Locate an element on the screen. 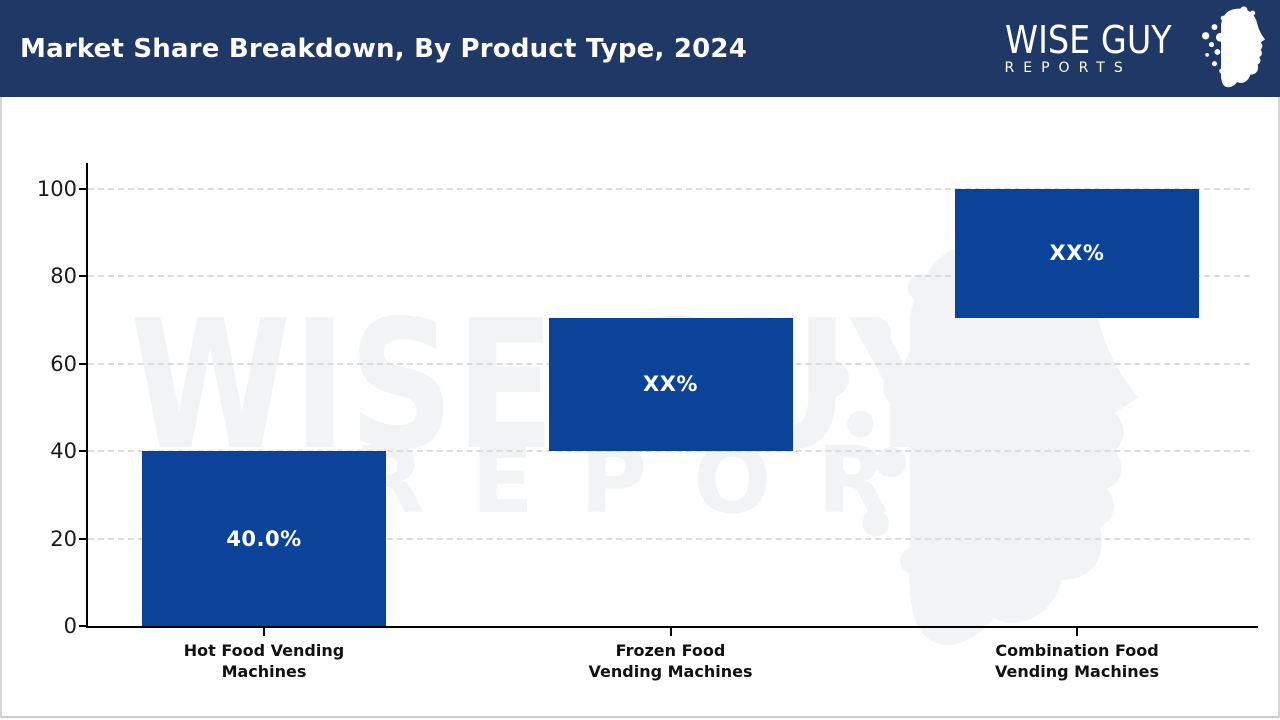 This screenshot has height=720, width=1280. logo-subtitle: REPORTS is located at coordinates (1068, 67).